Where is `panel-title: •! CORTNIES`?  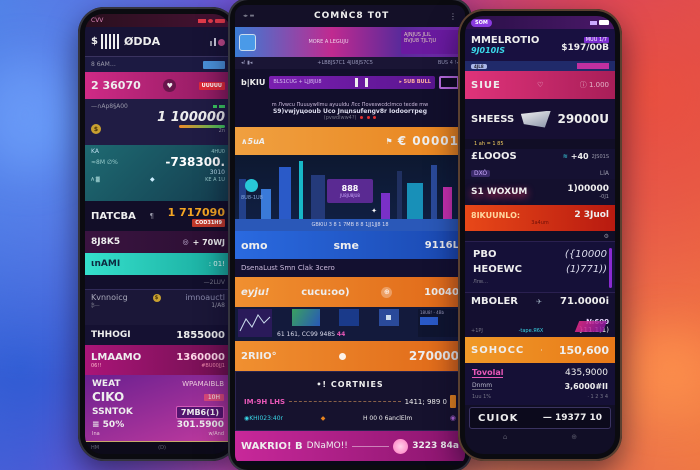 panel-title: •! CORTNIES is located at coordinates (350, 384).